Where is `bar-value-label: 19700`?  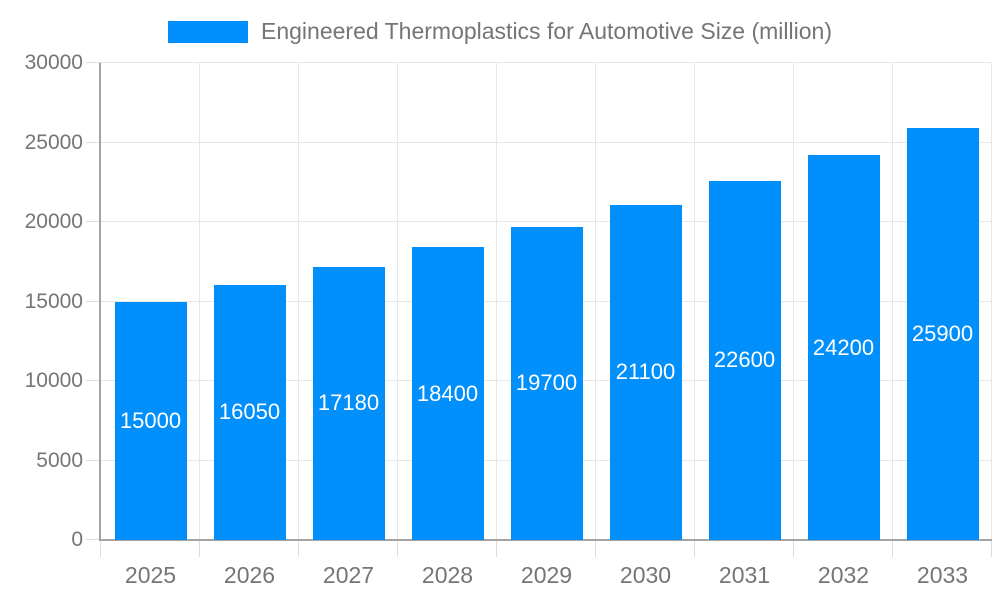 bar-value-label: 19700 is located at coordinates (546, 383).